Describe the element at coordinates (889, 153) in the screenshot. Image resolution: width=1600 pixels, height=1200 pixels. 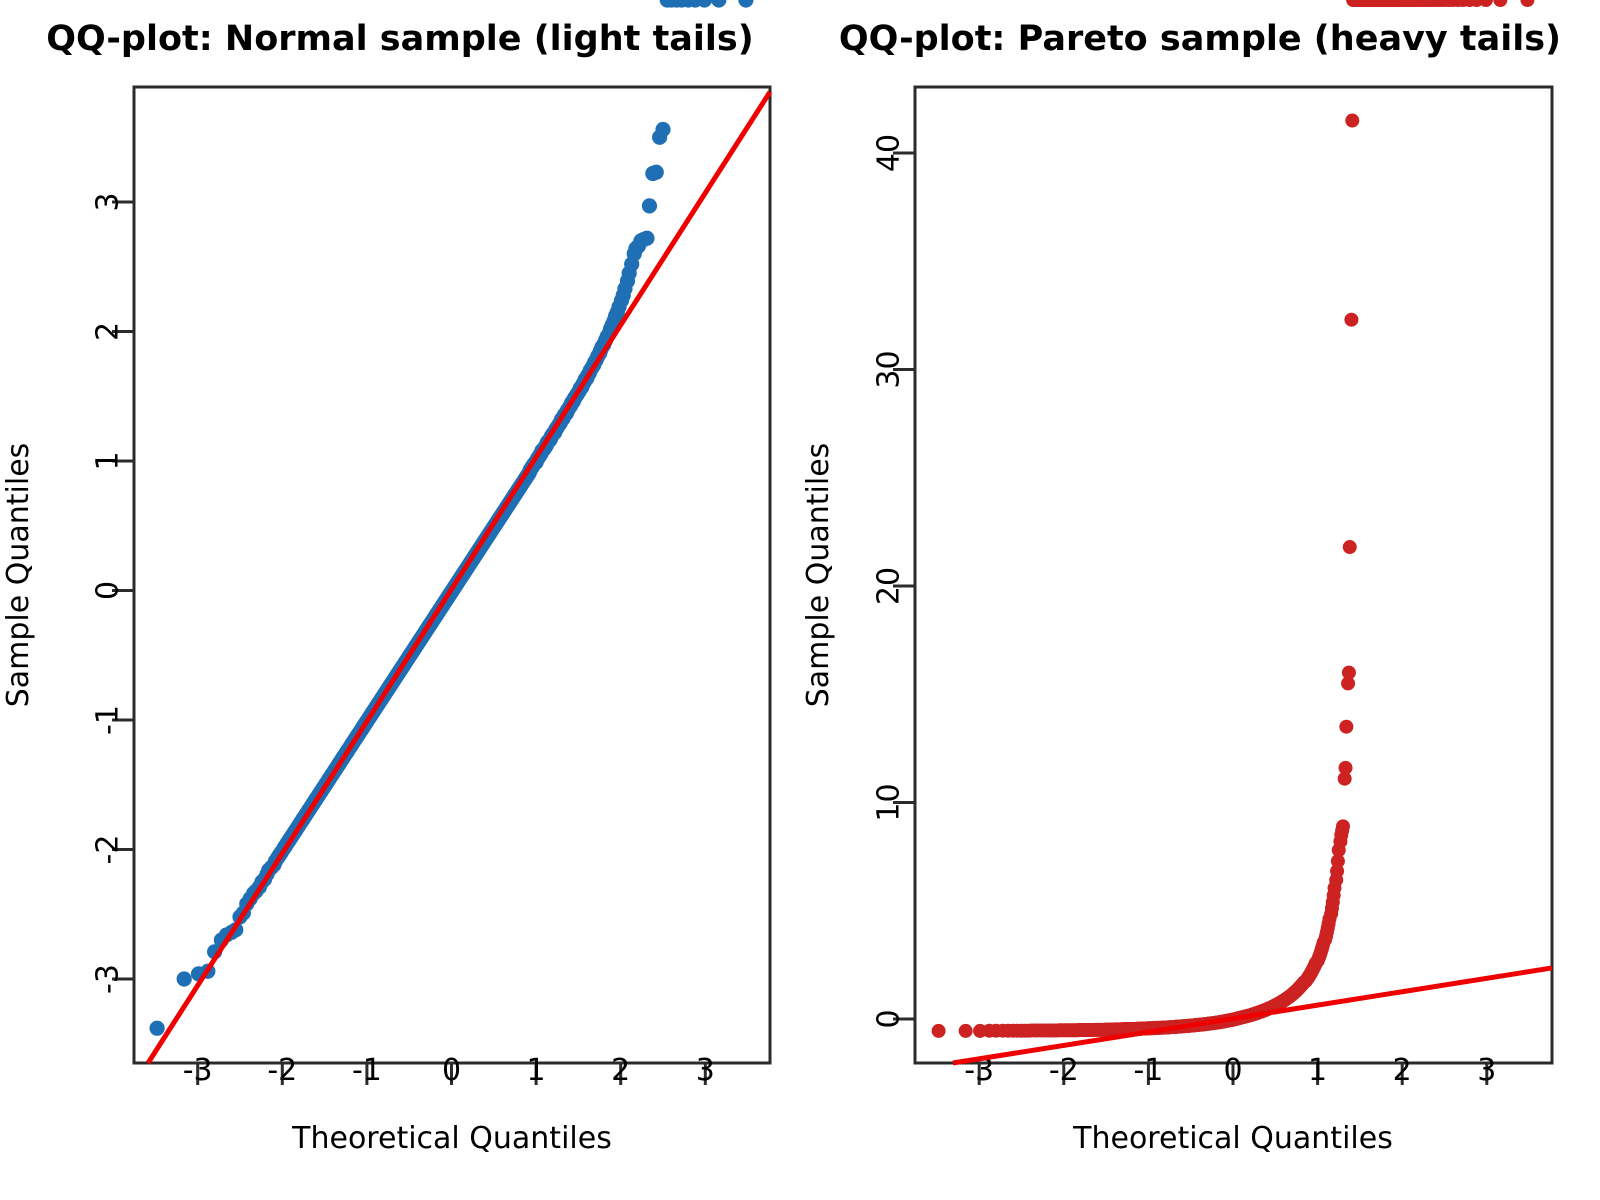
I see `y-tick-label: 40` at that location.